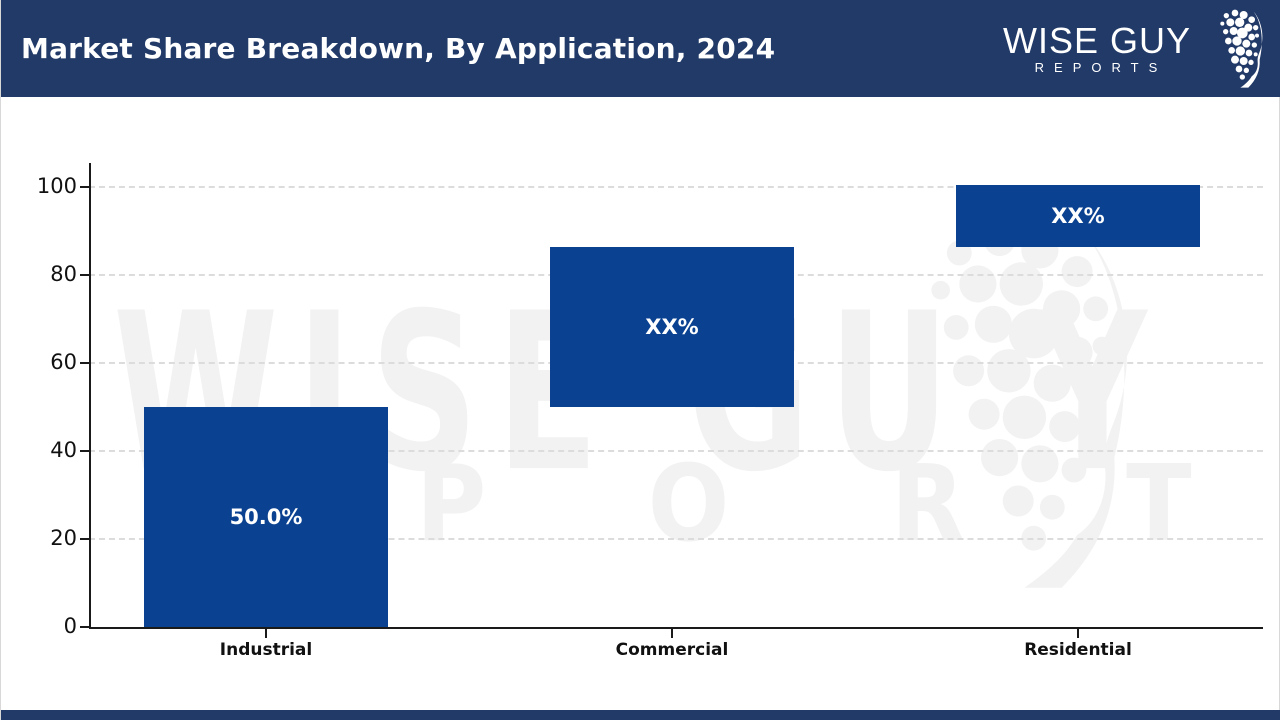 This screenshot has height=720, width=1280. What do you see at coordinates (676, 451) in the screenshot?
I see `gridline-y40` at bounding box center [676, 451].